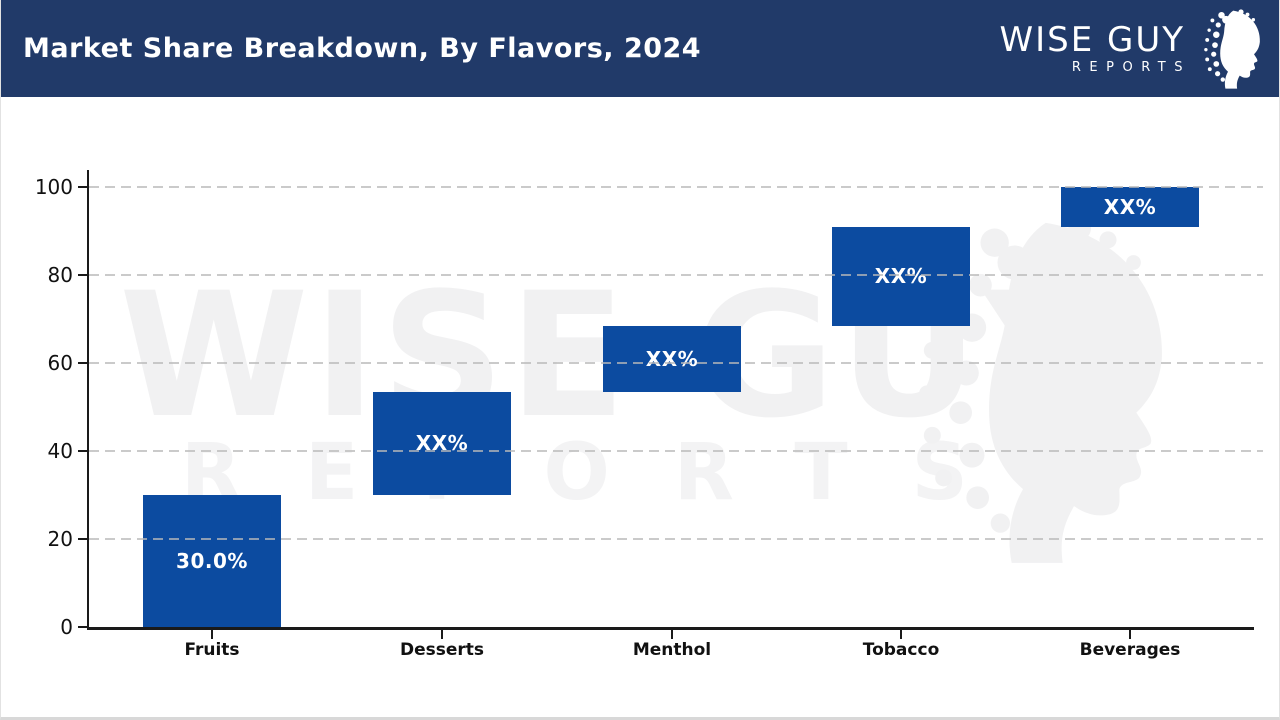 The width and height of the screenshot is (1280, 720). Describe the element at coordinates (212, 650) in the screenshot. I see `x-axis-label-fruits: Fruits` at that location.